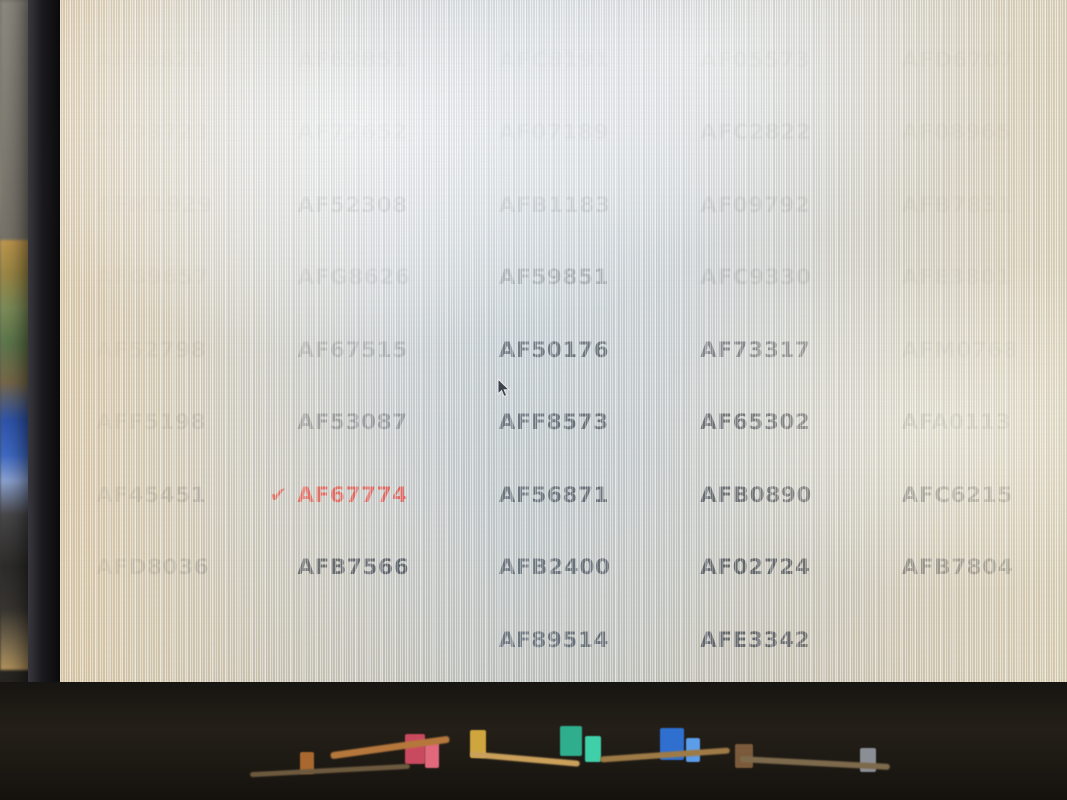 The width and height of the screenshot is (1067, 800). I want to click on code-cell: AFB7566, so click(361, 568).